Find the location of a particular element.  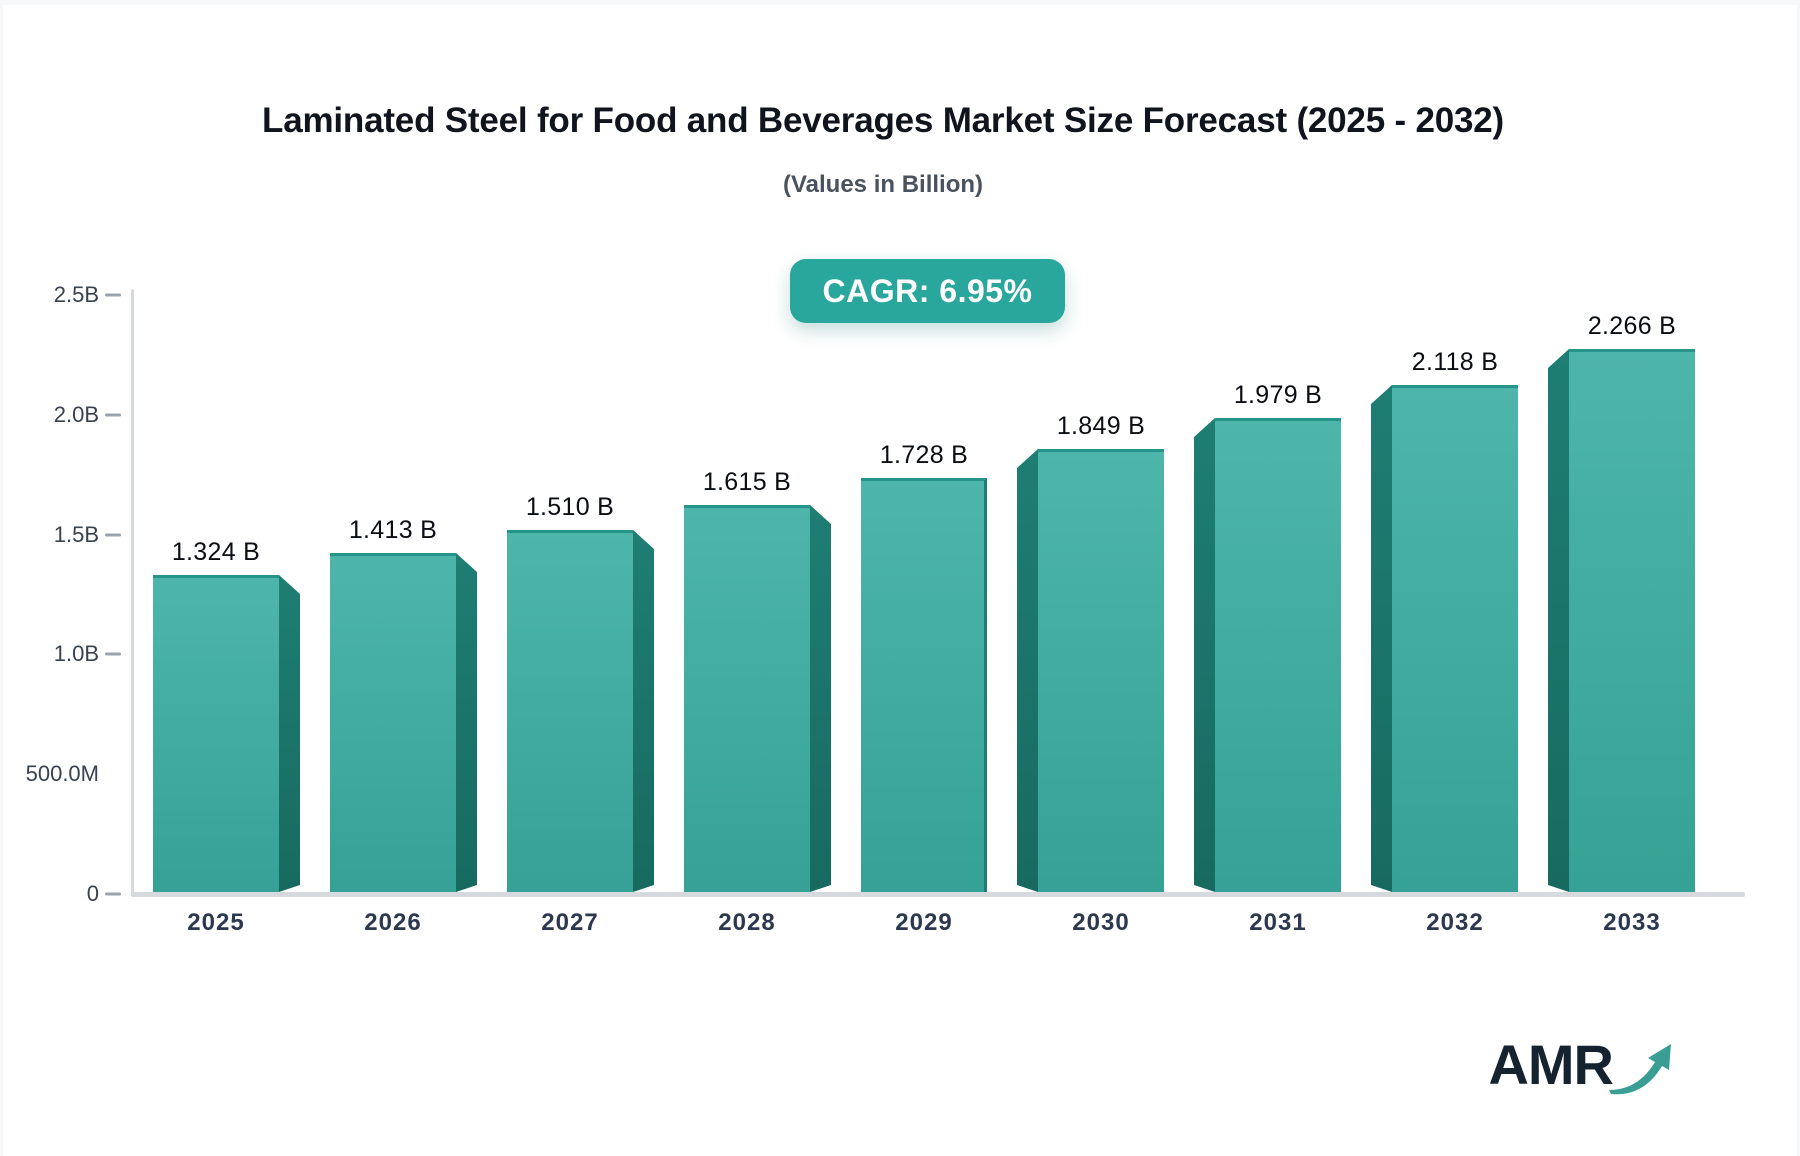

x-axis-label-2032: 2032 is located at coordinates (1455, 922).